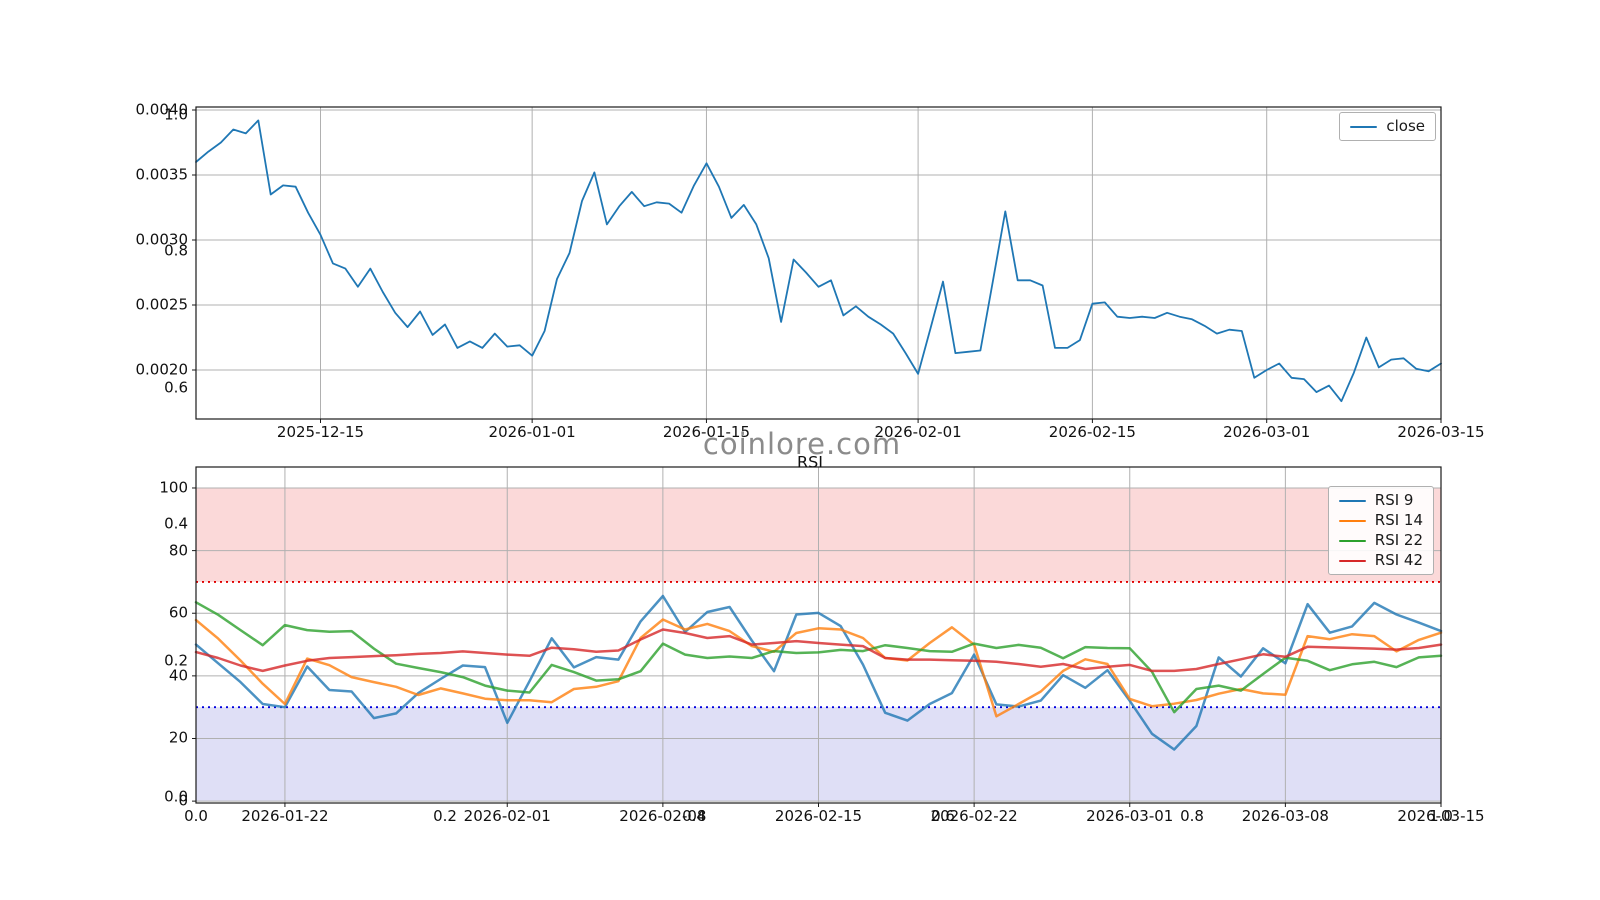 The width and height of the screenshot is (1600, 900). What do you see at coordinates (532, 432) in the screenshot?
I see `price-x-tick-label: 2026-01-01` at bounding box center [532, 432].